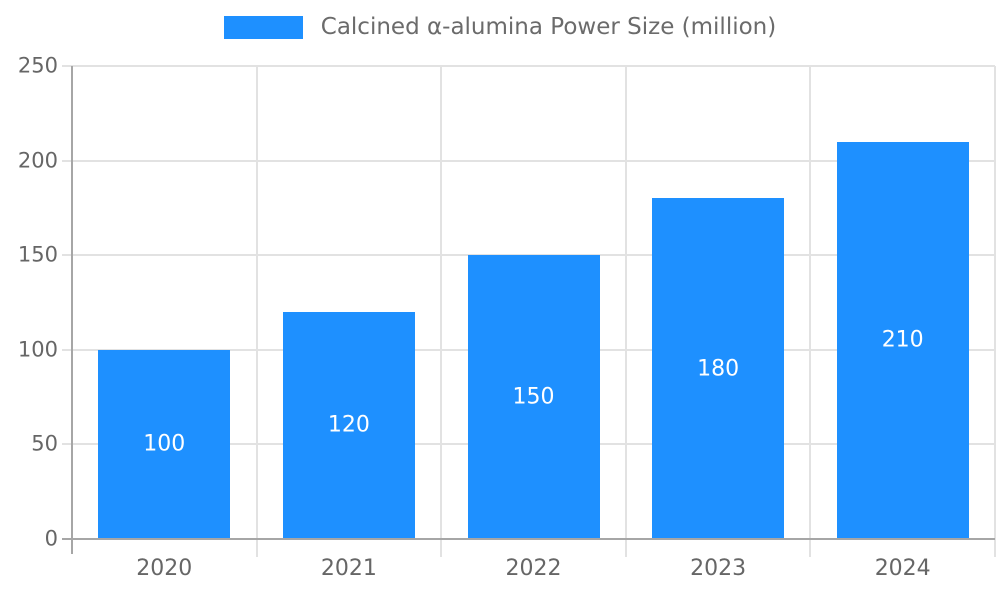 The image size is (1000, 600). Describe the element at coordinates (718, 568) in the screenshot. I see `x-tick-label: 2023` at that location.